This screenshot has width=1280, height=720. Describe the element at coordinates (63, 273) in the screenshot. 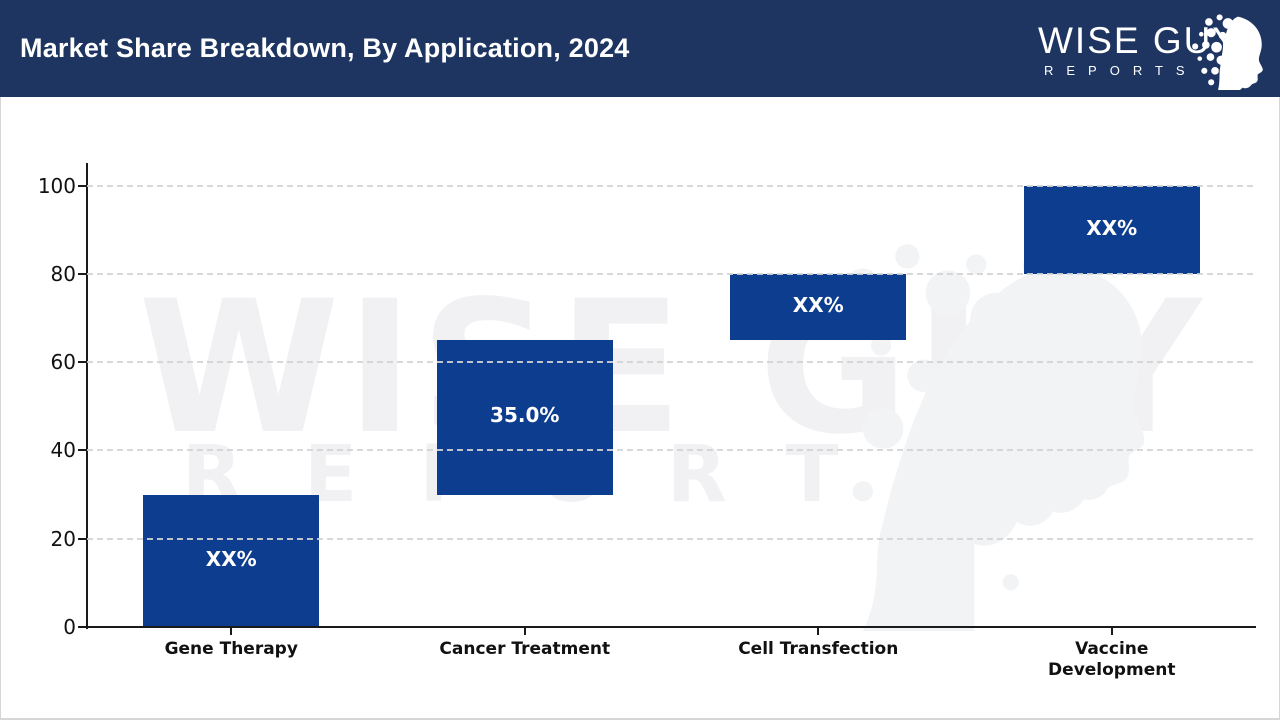

I see `y-tick-label: 80` at that location.